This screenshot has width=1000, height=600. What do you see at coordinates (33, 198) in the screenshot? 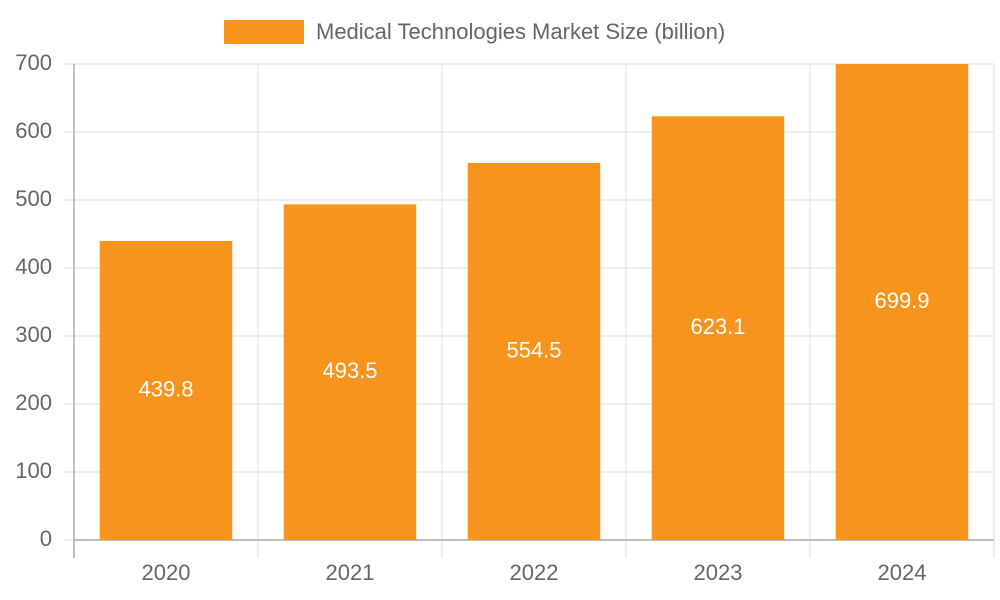
I see `y-tick-label: 500` at bounding box center [33, 198].